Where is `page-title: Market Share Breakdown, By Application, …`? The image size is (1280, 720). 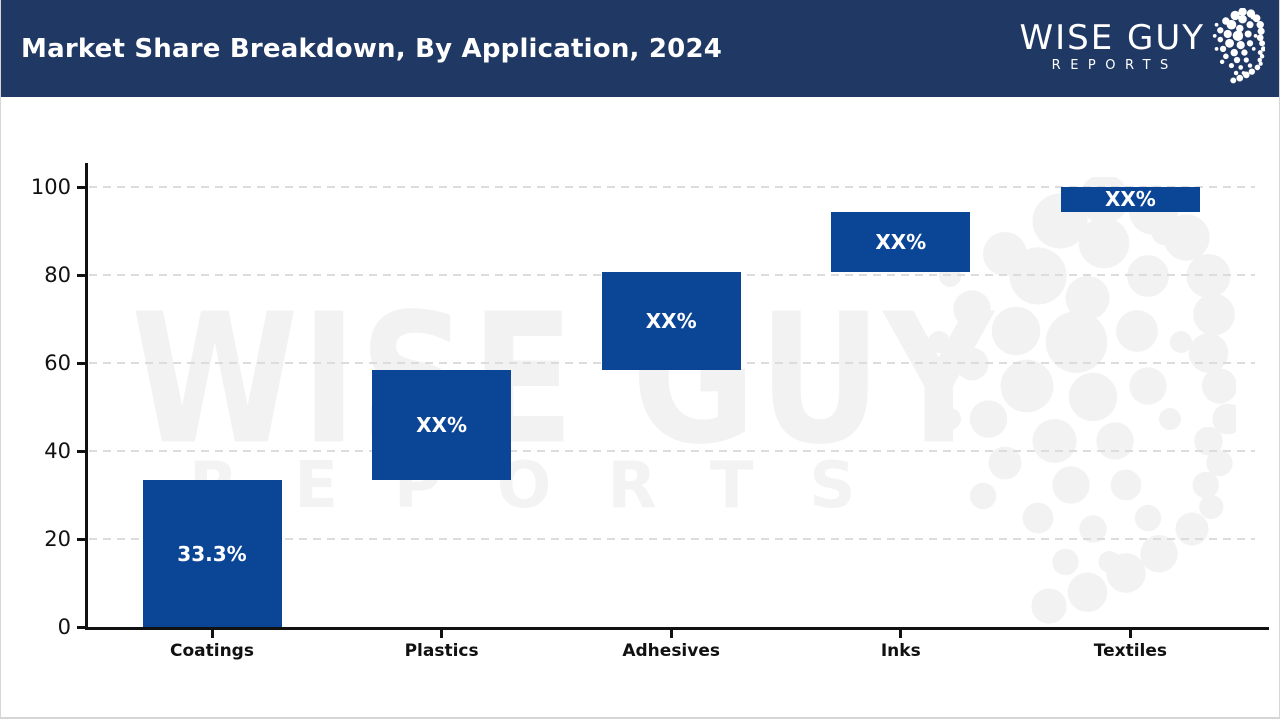
page-title: Market Share Breakdown, By Application, … is located at coordinates (372, 48).